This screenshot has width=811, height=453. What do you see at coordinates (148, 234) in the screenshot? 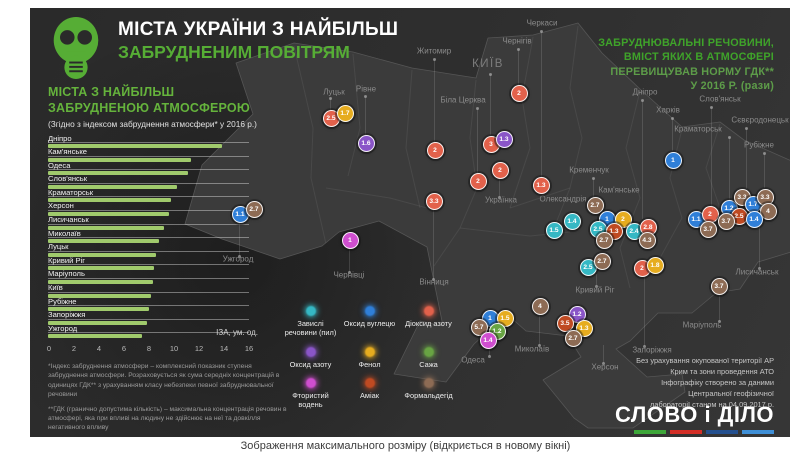
I see `bar-label: Миколаїв` at bounding box center [148, 234].